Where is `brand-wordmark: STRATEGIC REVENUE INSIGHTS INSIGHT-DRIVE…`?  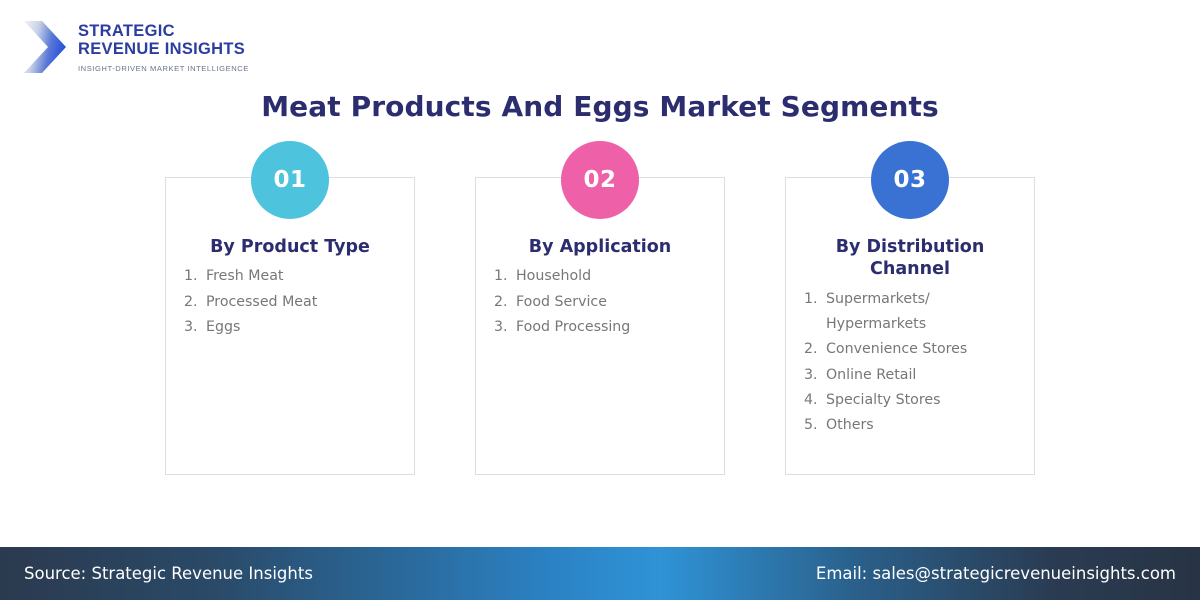
brand-wordmark: STRATEGIC REVENUE INSIGHTS INSIGHT-DRIVE… is located at coordinates (163, 47).